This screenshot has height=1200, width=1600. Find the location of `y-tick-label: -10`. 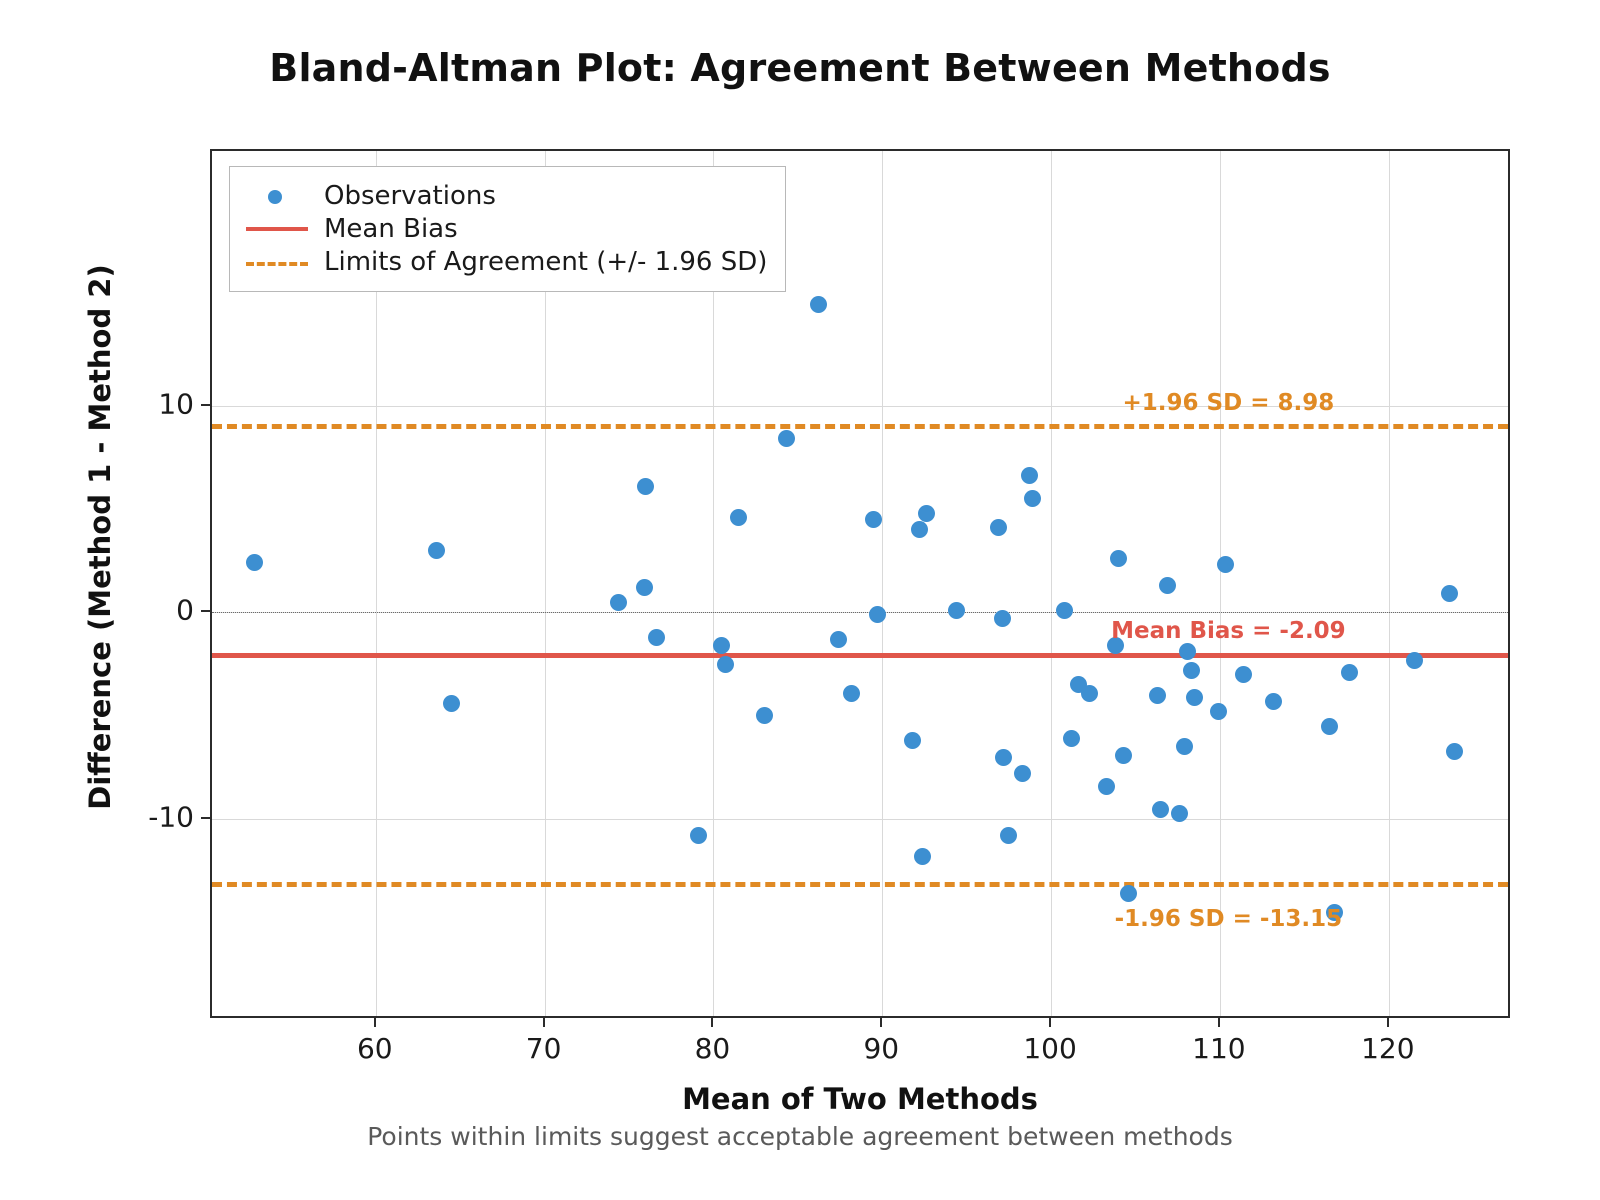

y-tick-label: -10 is located at coordinates (171, 817).